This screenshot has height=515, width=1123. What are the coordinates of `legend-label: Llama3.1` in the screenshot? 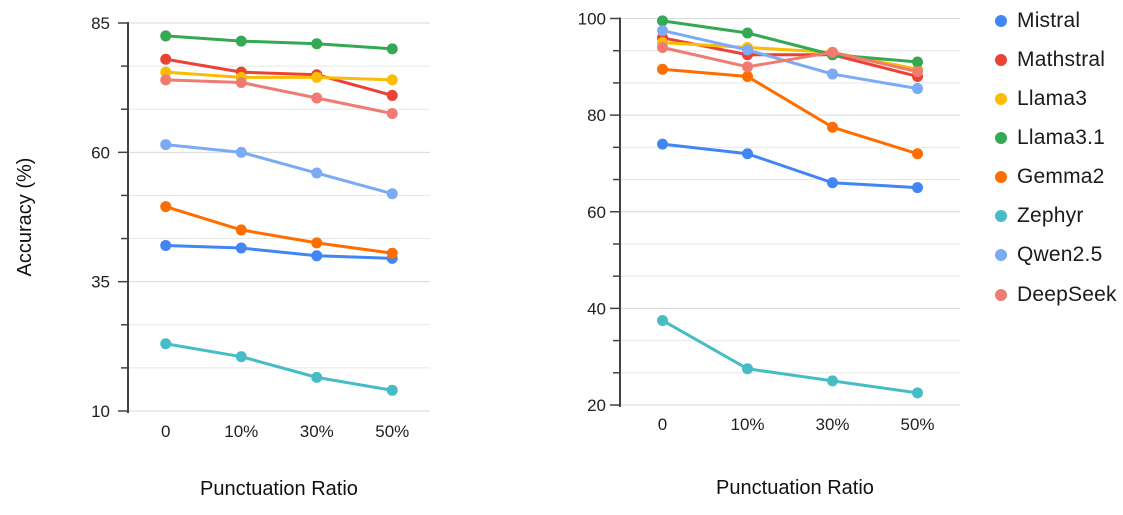 It's located at (1061, 137).